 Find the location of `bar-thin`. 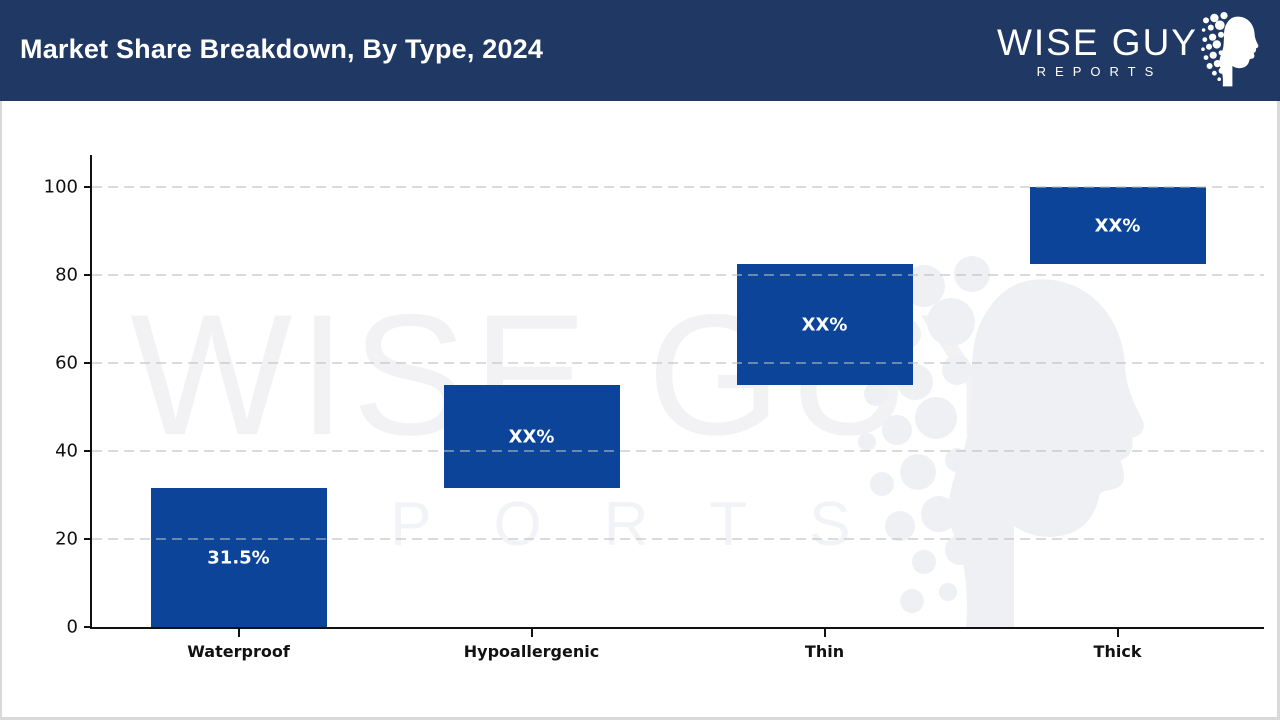

bar-thin is located at coordinates (824, 324).